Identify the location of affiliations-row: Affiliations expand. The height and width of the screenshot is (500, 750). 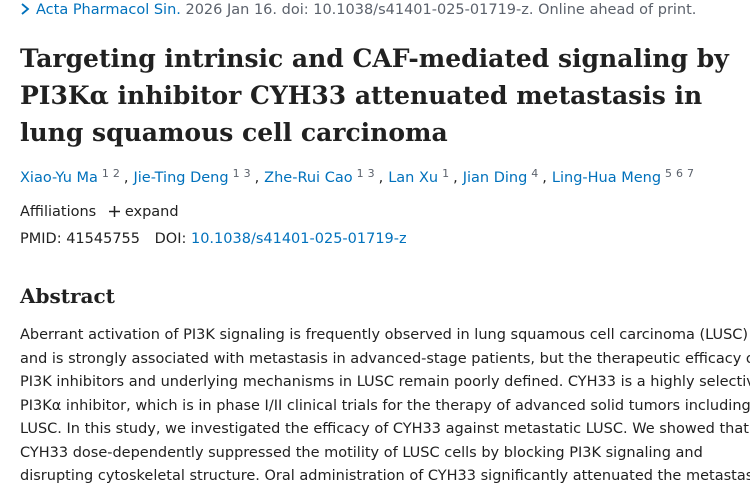
(99, 212).